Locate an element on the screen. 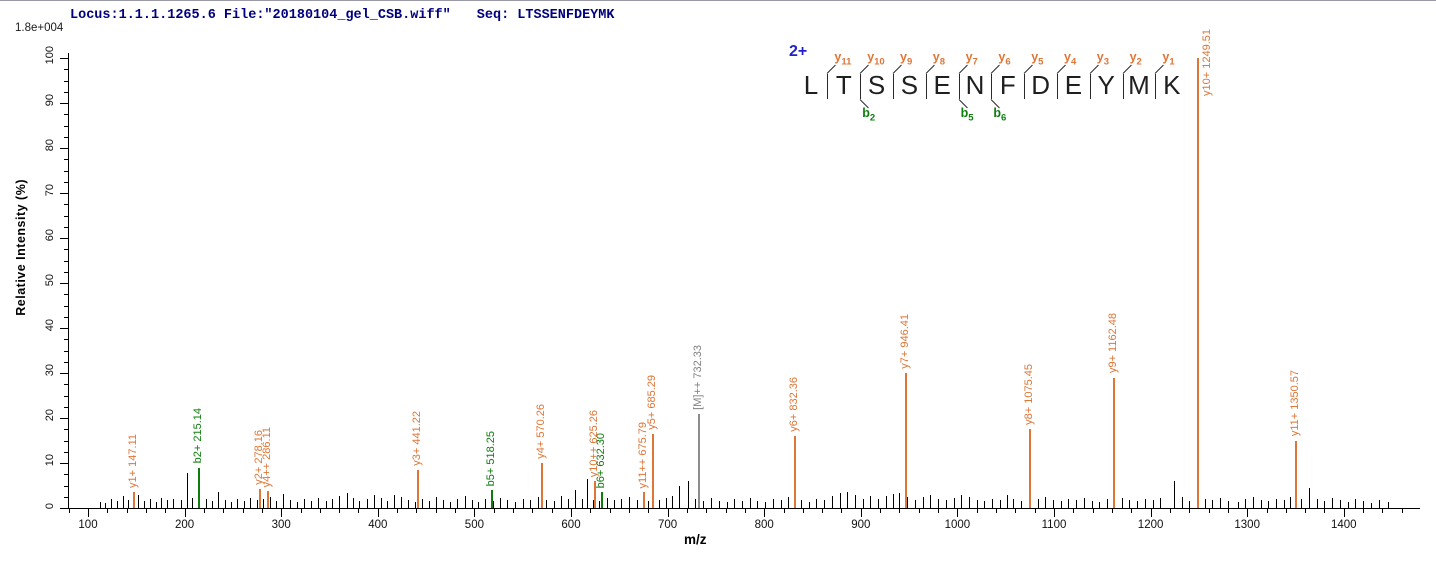  y-ion-index: 5 is located at coordinates (1041, 62).